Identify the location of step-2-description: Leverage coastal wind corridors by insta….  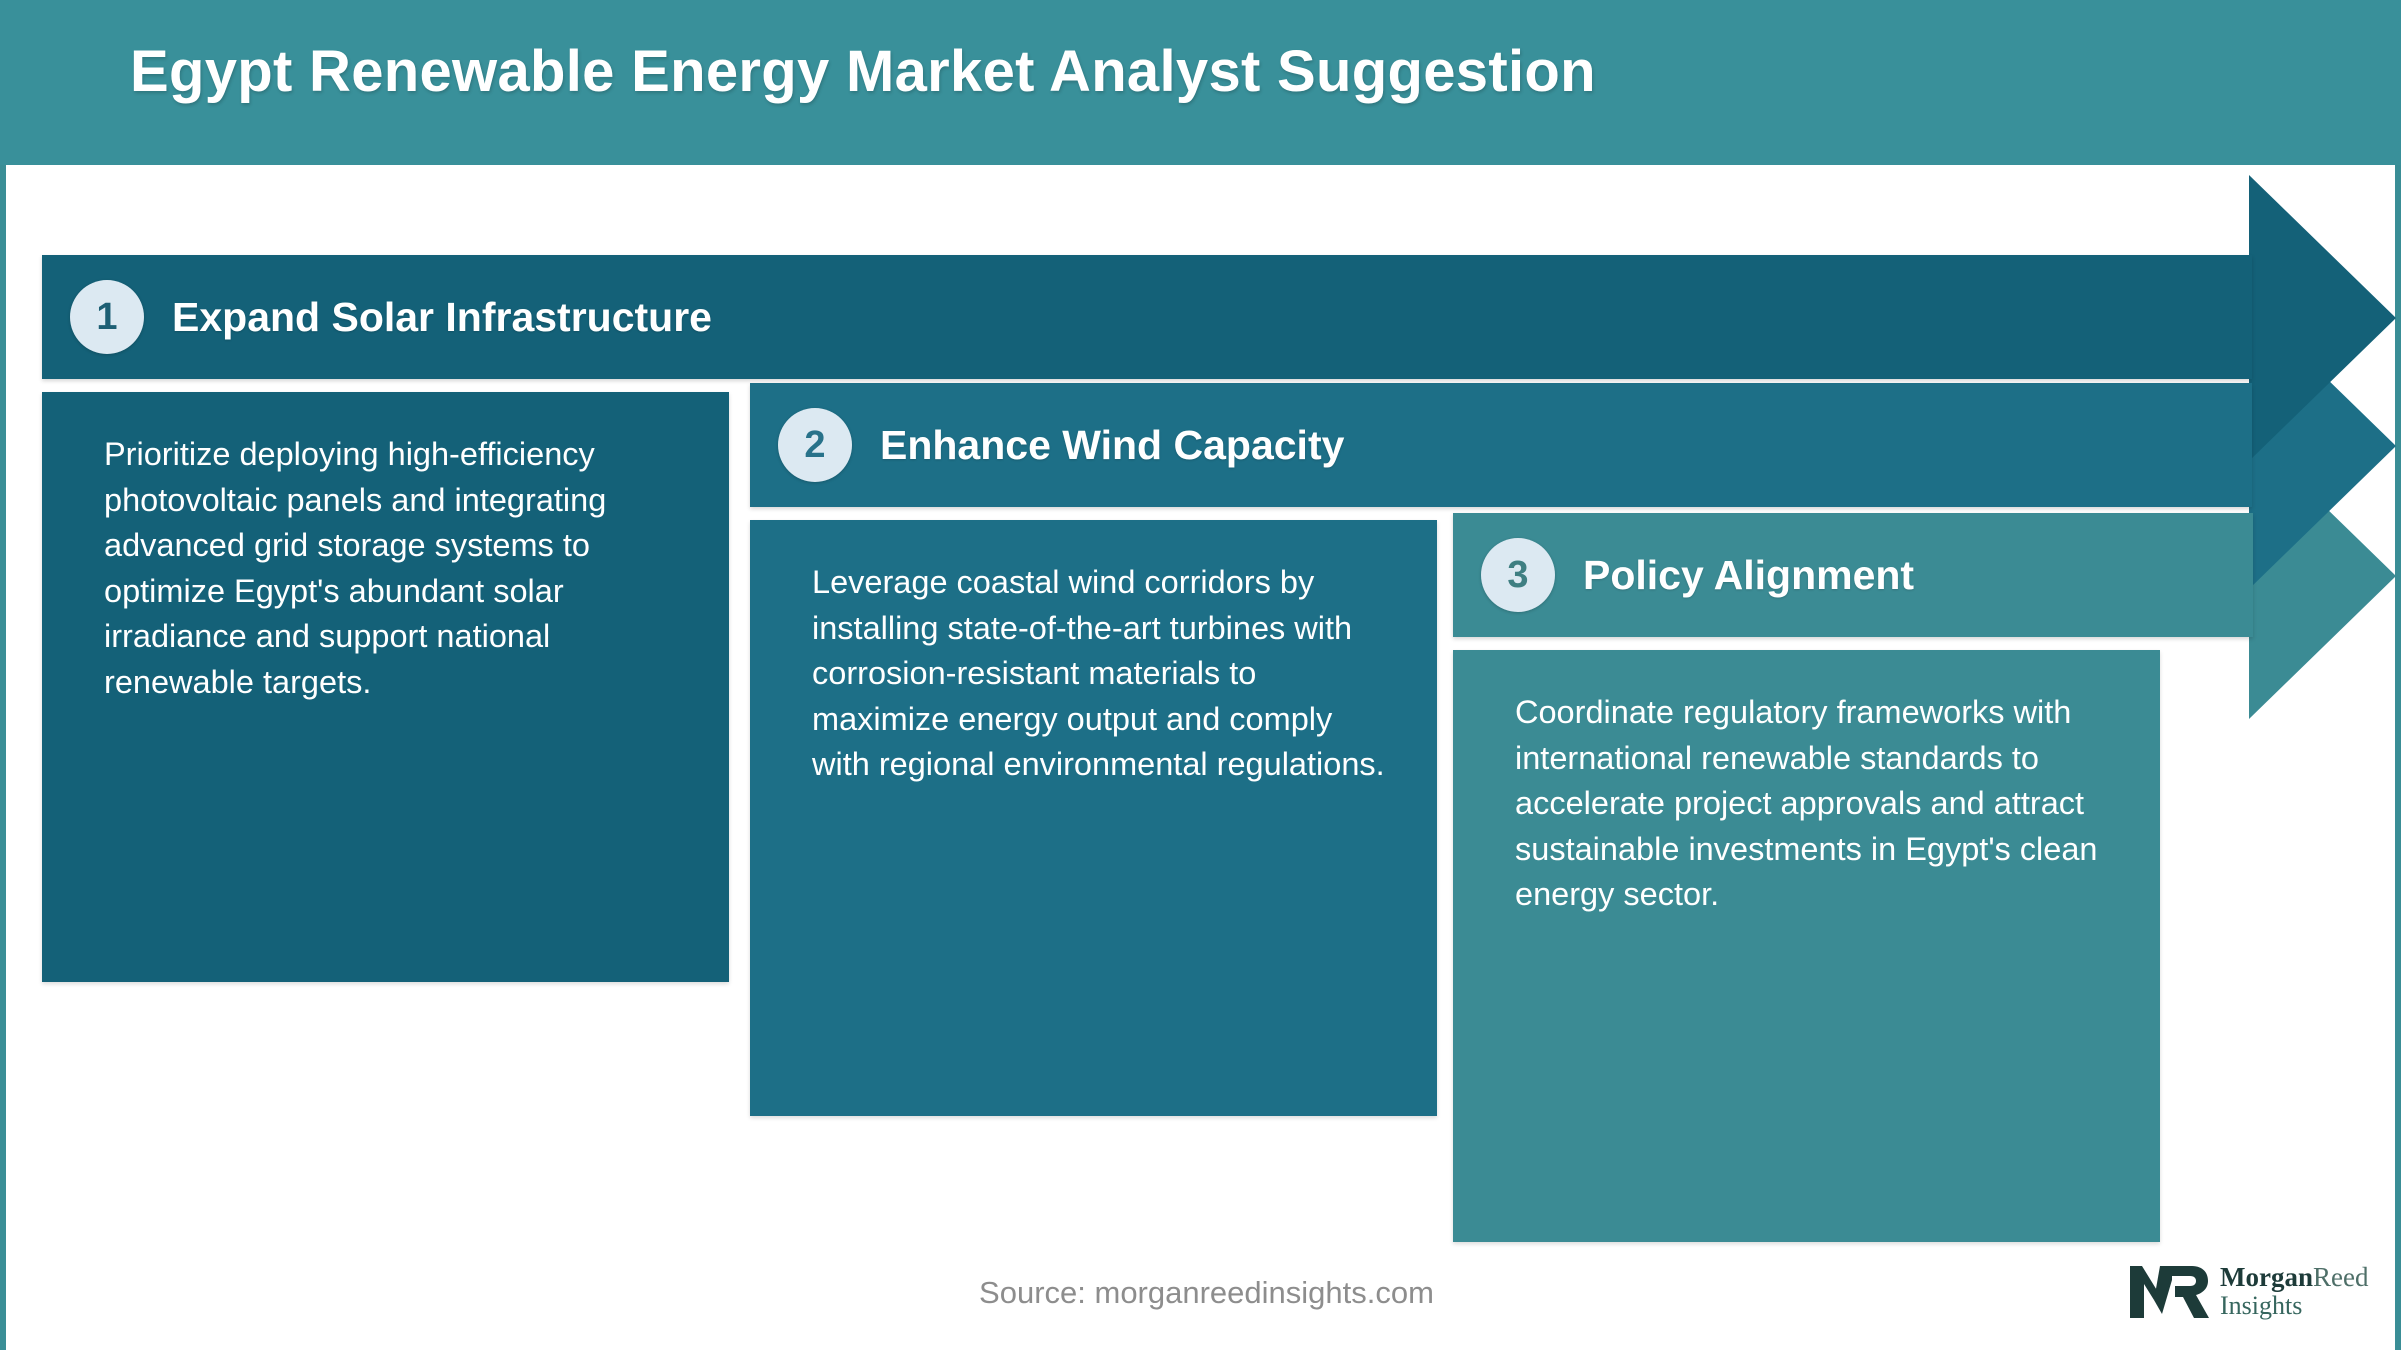
(1093, 818).